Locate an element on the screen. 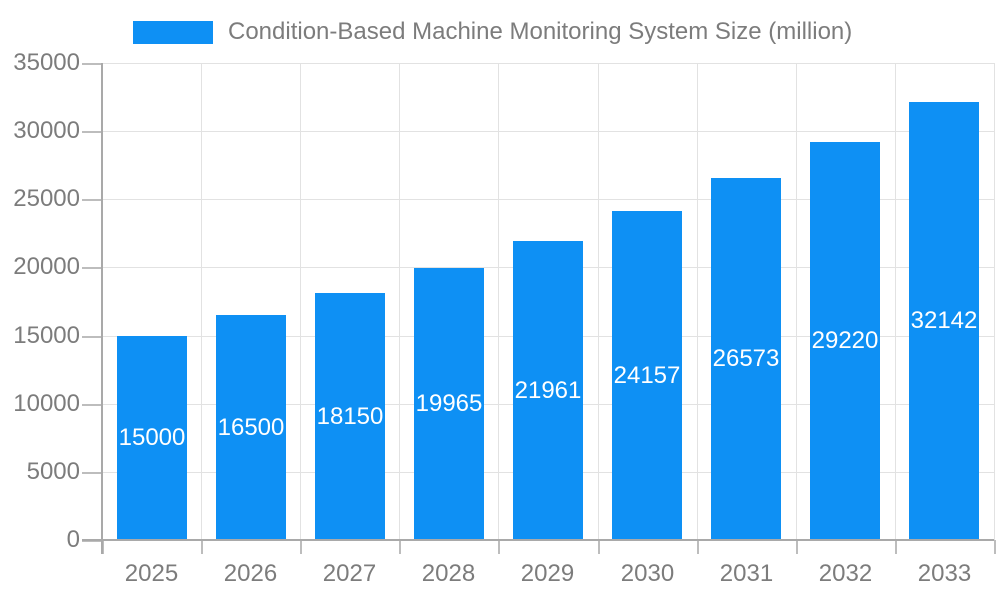 This screenshot has height=600, width=1000. bar-value-label: 18150 is located at coordinates (350, 416).